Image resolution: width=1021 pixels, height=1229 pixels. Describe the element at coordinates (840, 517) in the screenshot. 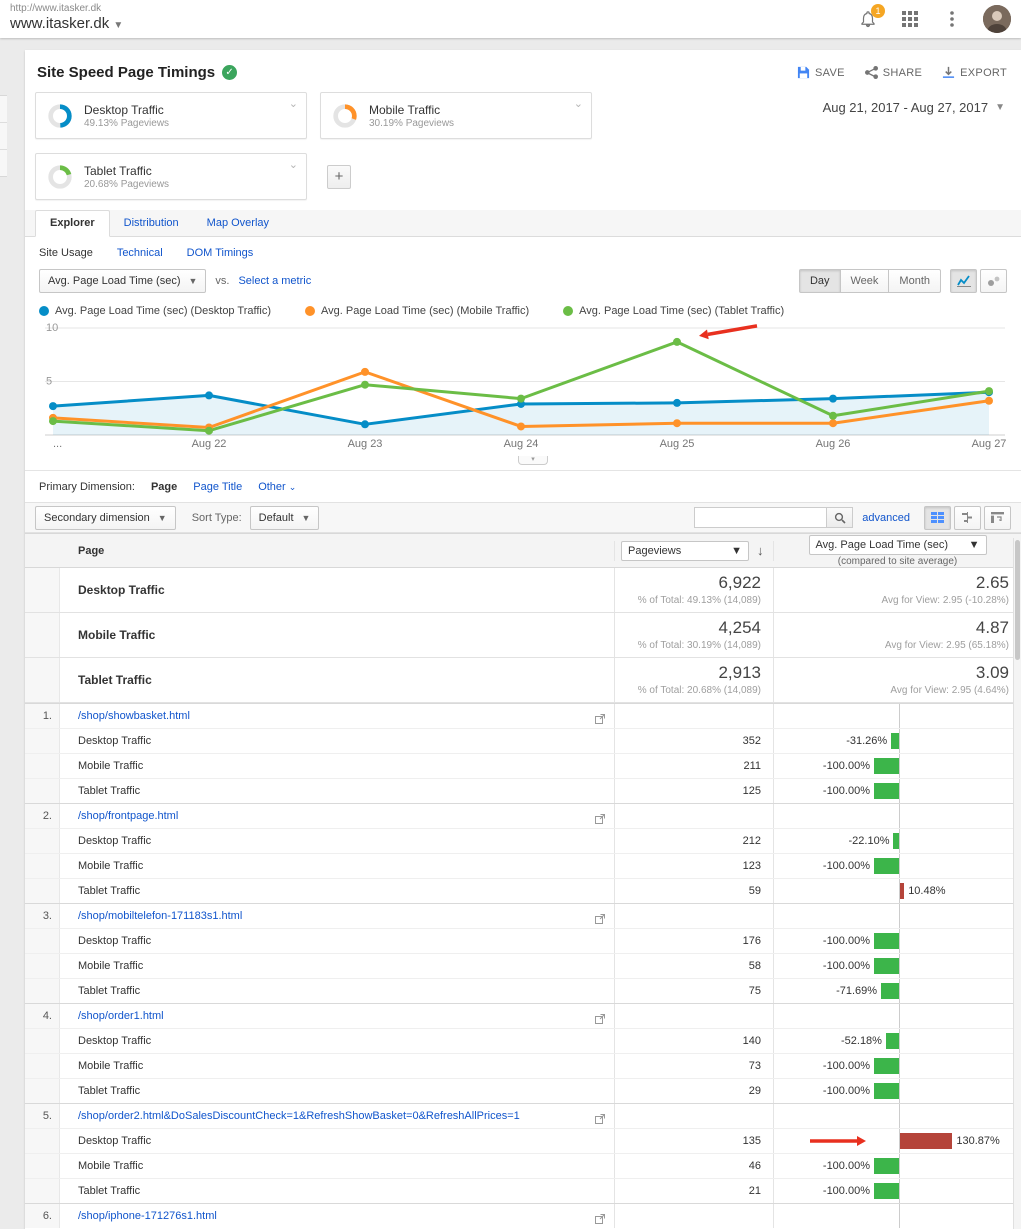

I see `search-button` at that location.